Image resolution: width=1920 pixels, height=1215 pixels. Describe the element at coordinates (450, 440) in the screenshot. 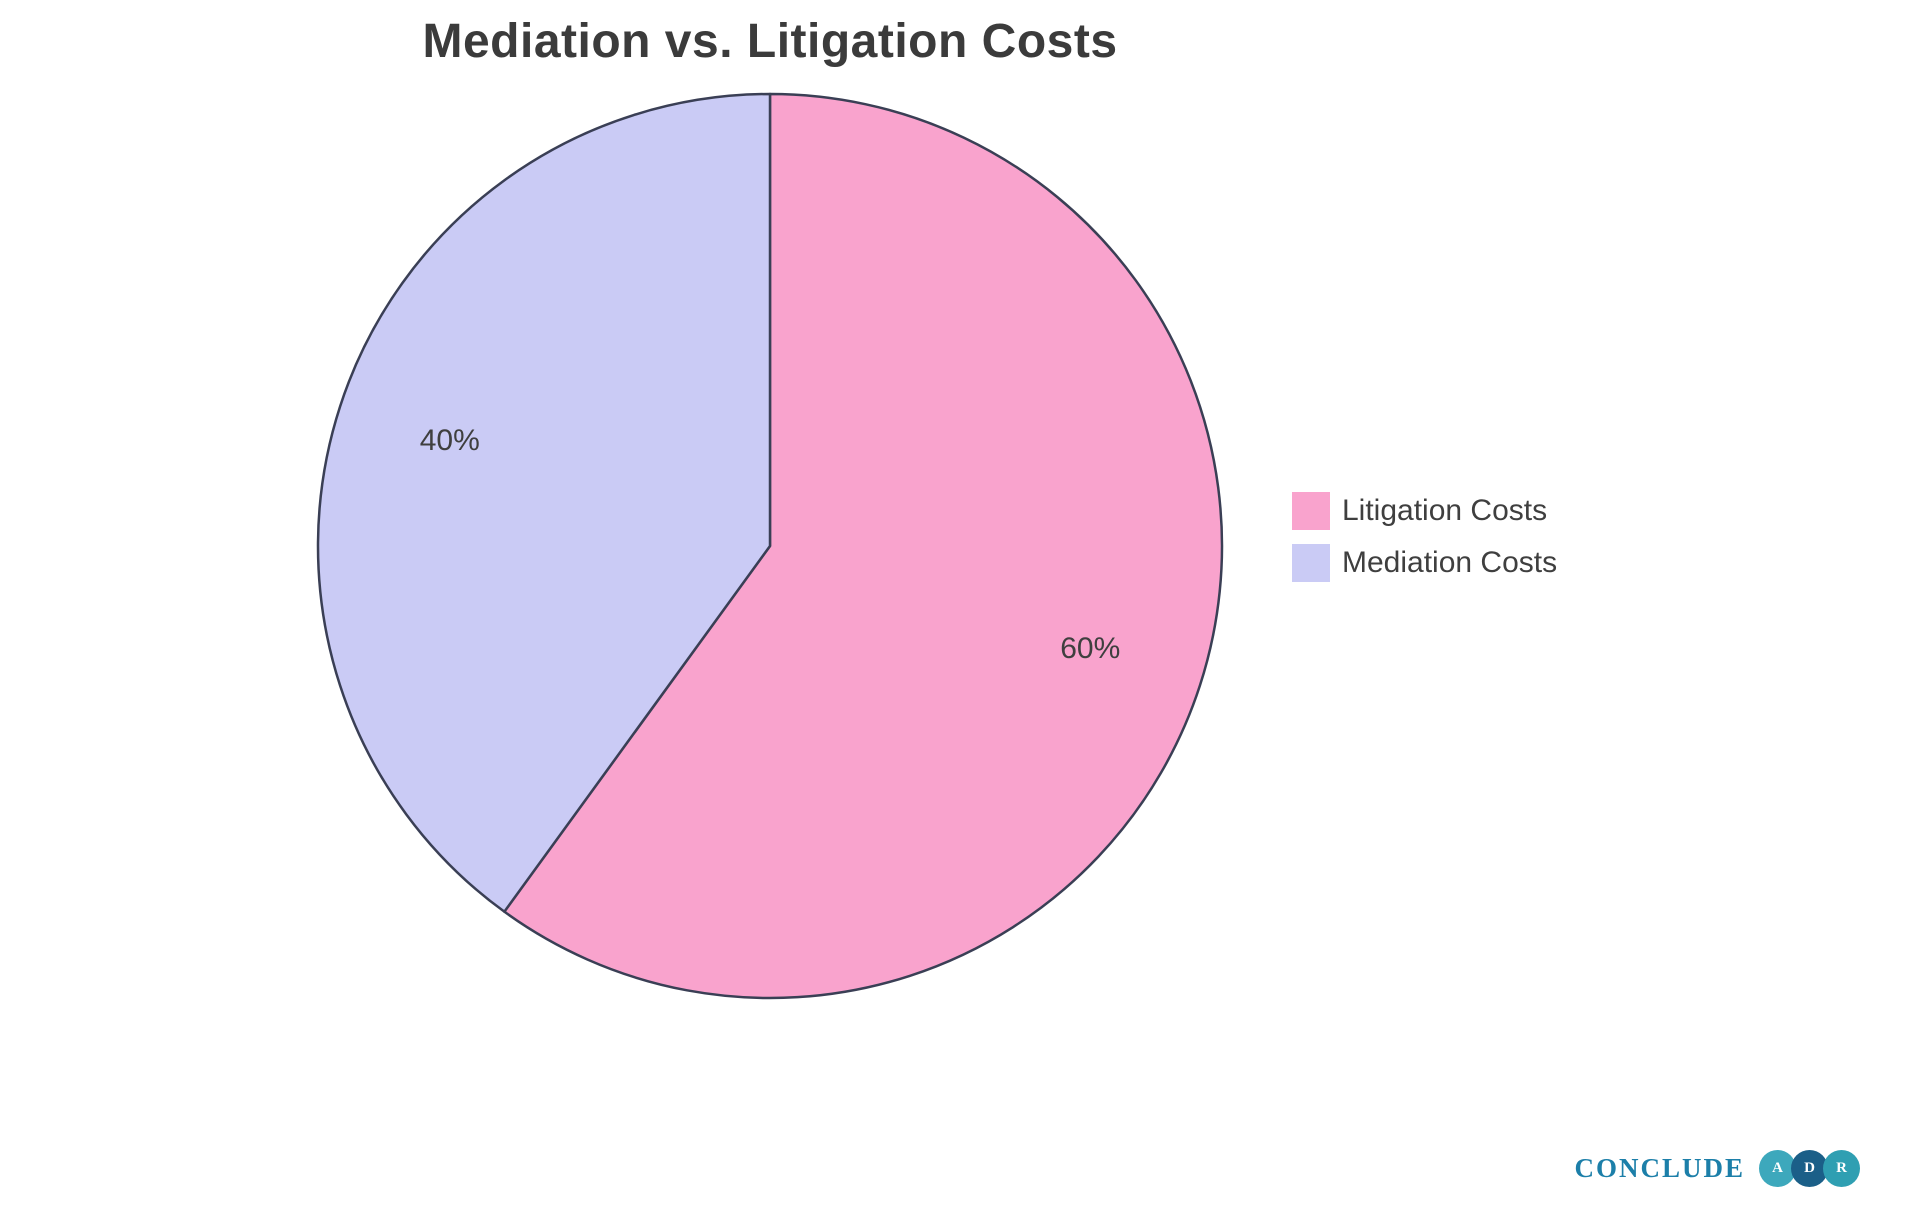

I see `slice-value-label: 40%` at that location.